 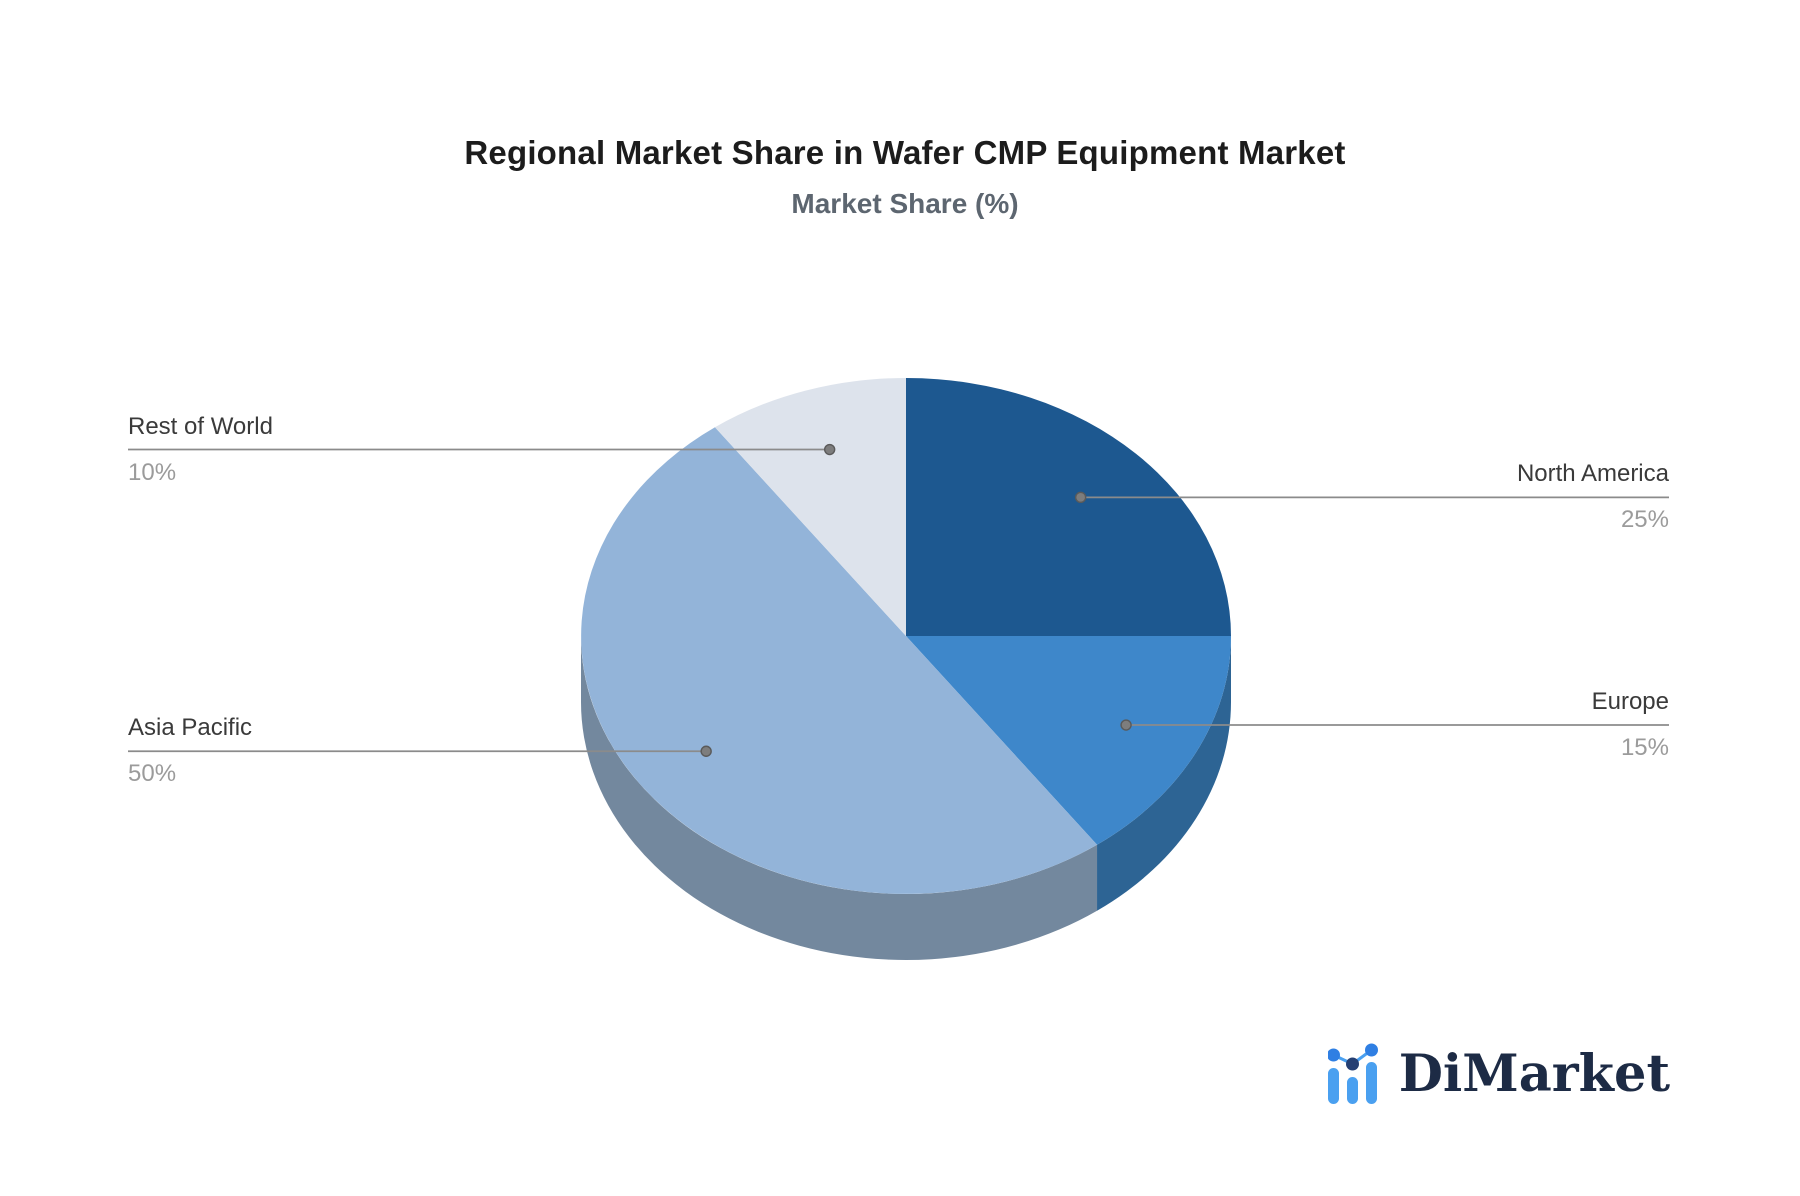 What do you see at coordinates (1459, 725) in the screenshot?
I see `callout-europe: Europe 15%` at bounding box center [1459, 725].